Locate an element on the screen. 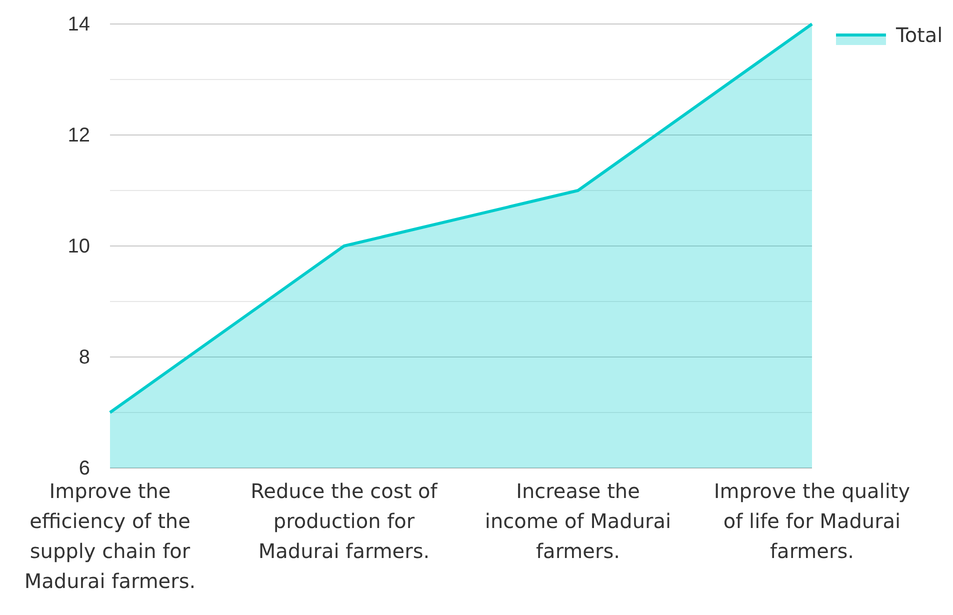 Image resolution: width=953 pixels, height=615 pixels. y-tick-label: 12 is located at coordinates (79, 135).